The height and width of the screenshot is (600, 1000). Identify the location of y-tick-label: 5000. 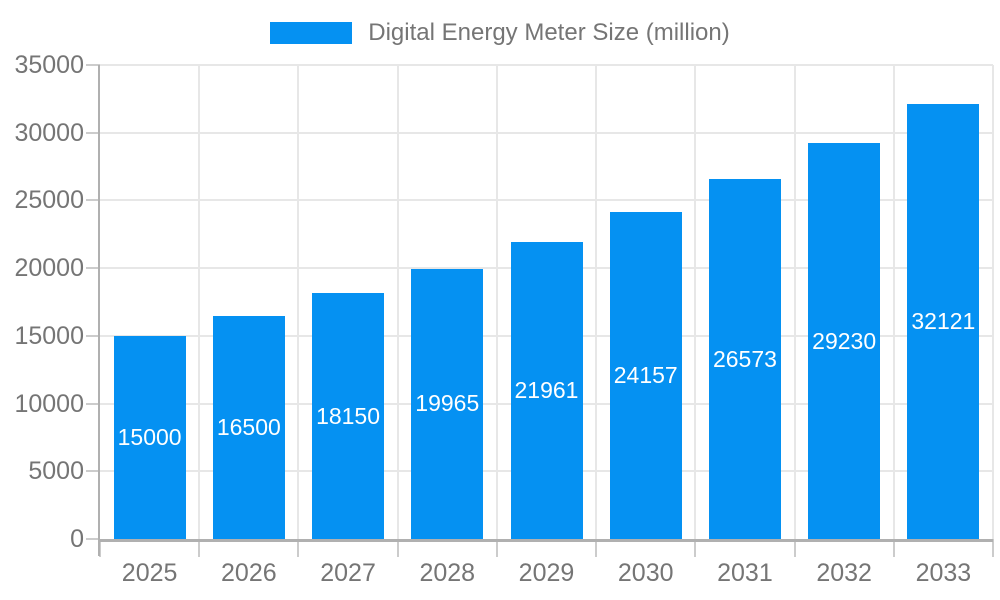
(56, 471).